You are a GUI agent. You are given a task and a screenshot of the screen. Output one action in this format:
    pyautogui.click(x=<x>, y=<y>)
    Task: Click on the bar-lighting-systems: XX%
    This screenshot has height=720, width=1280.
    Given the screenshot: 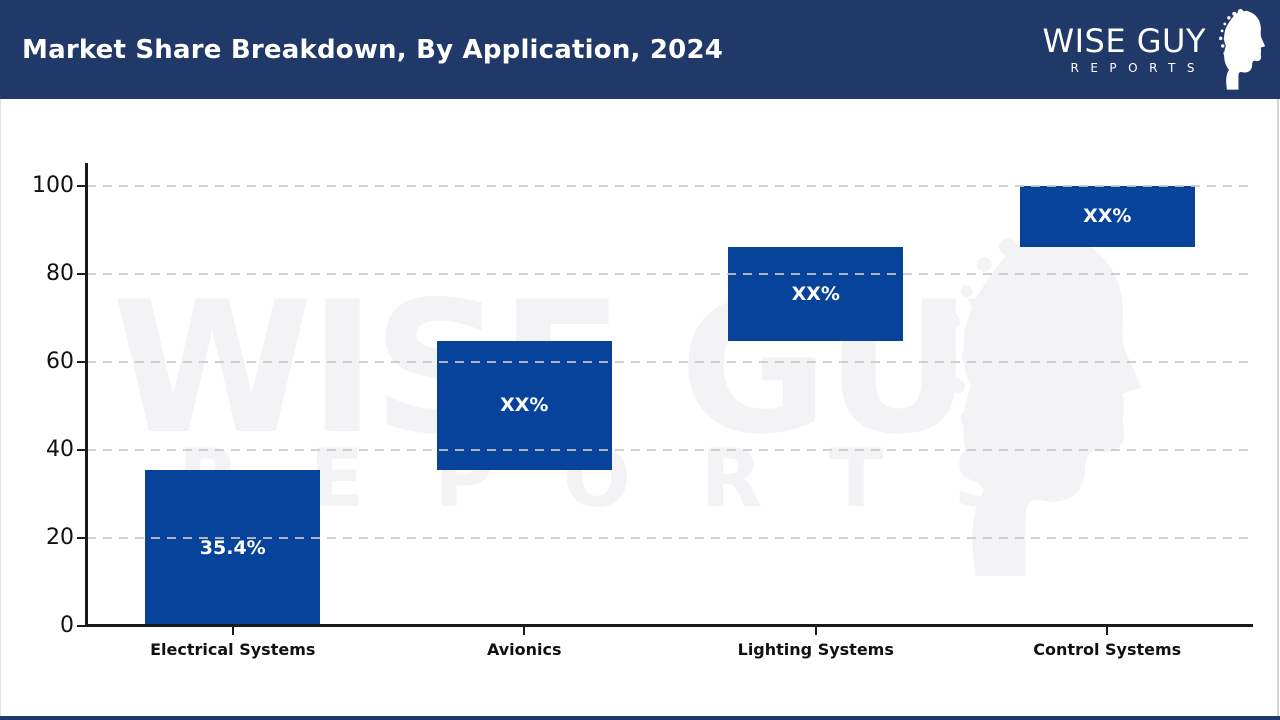 What is the action you would take?
    pyautogui.click(x=816, y=294)
    